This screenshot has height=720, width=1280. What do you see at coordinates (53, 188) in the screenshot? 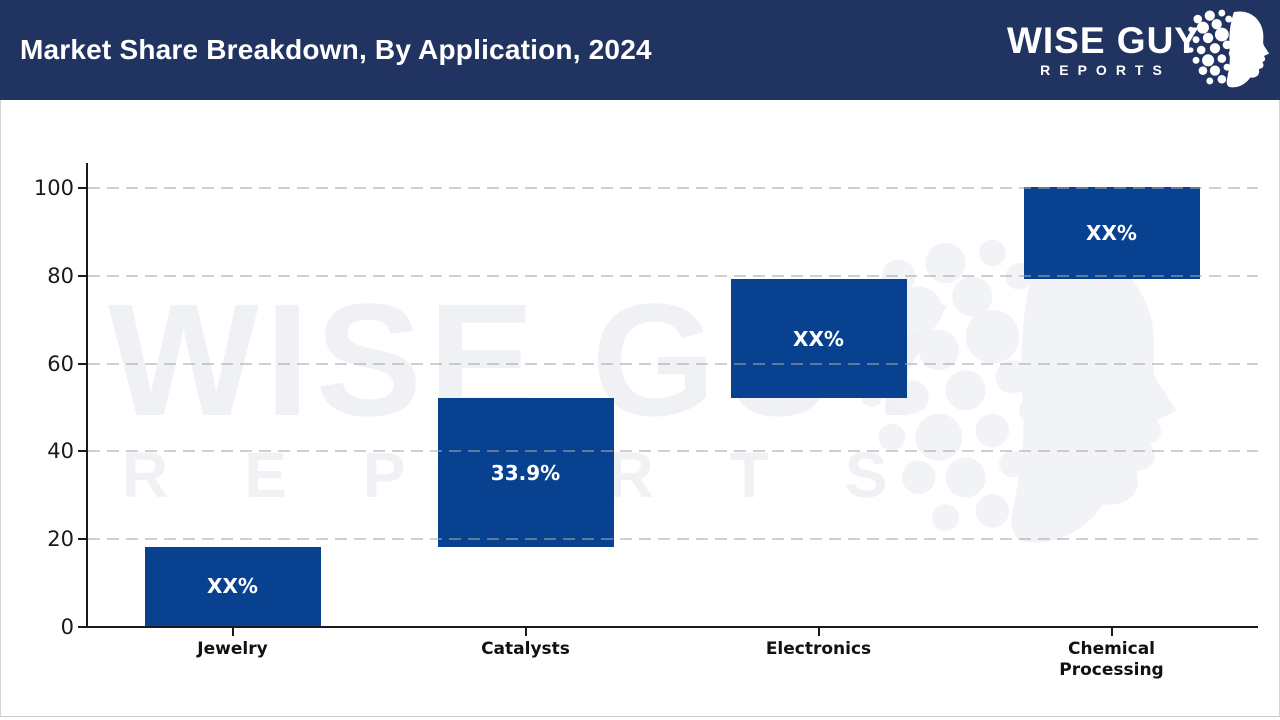
I see `y-tick-label: 100` at bounding box center [53, 188].